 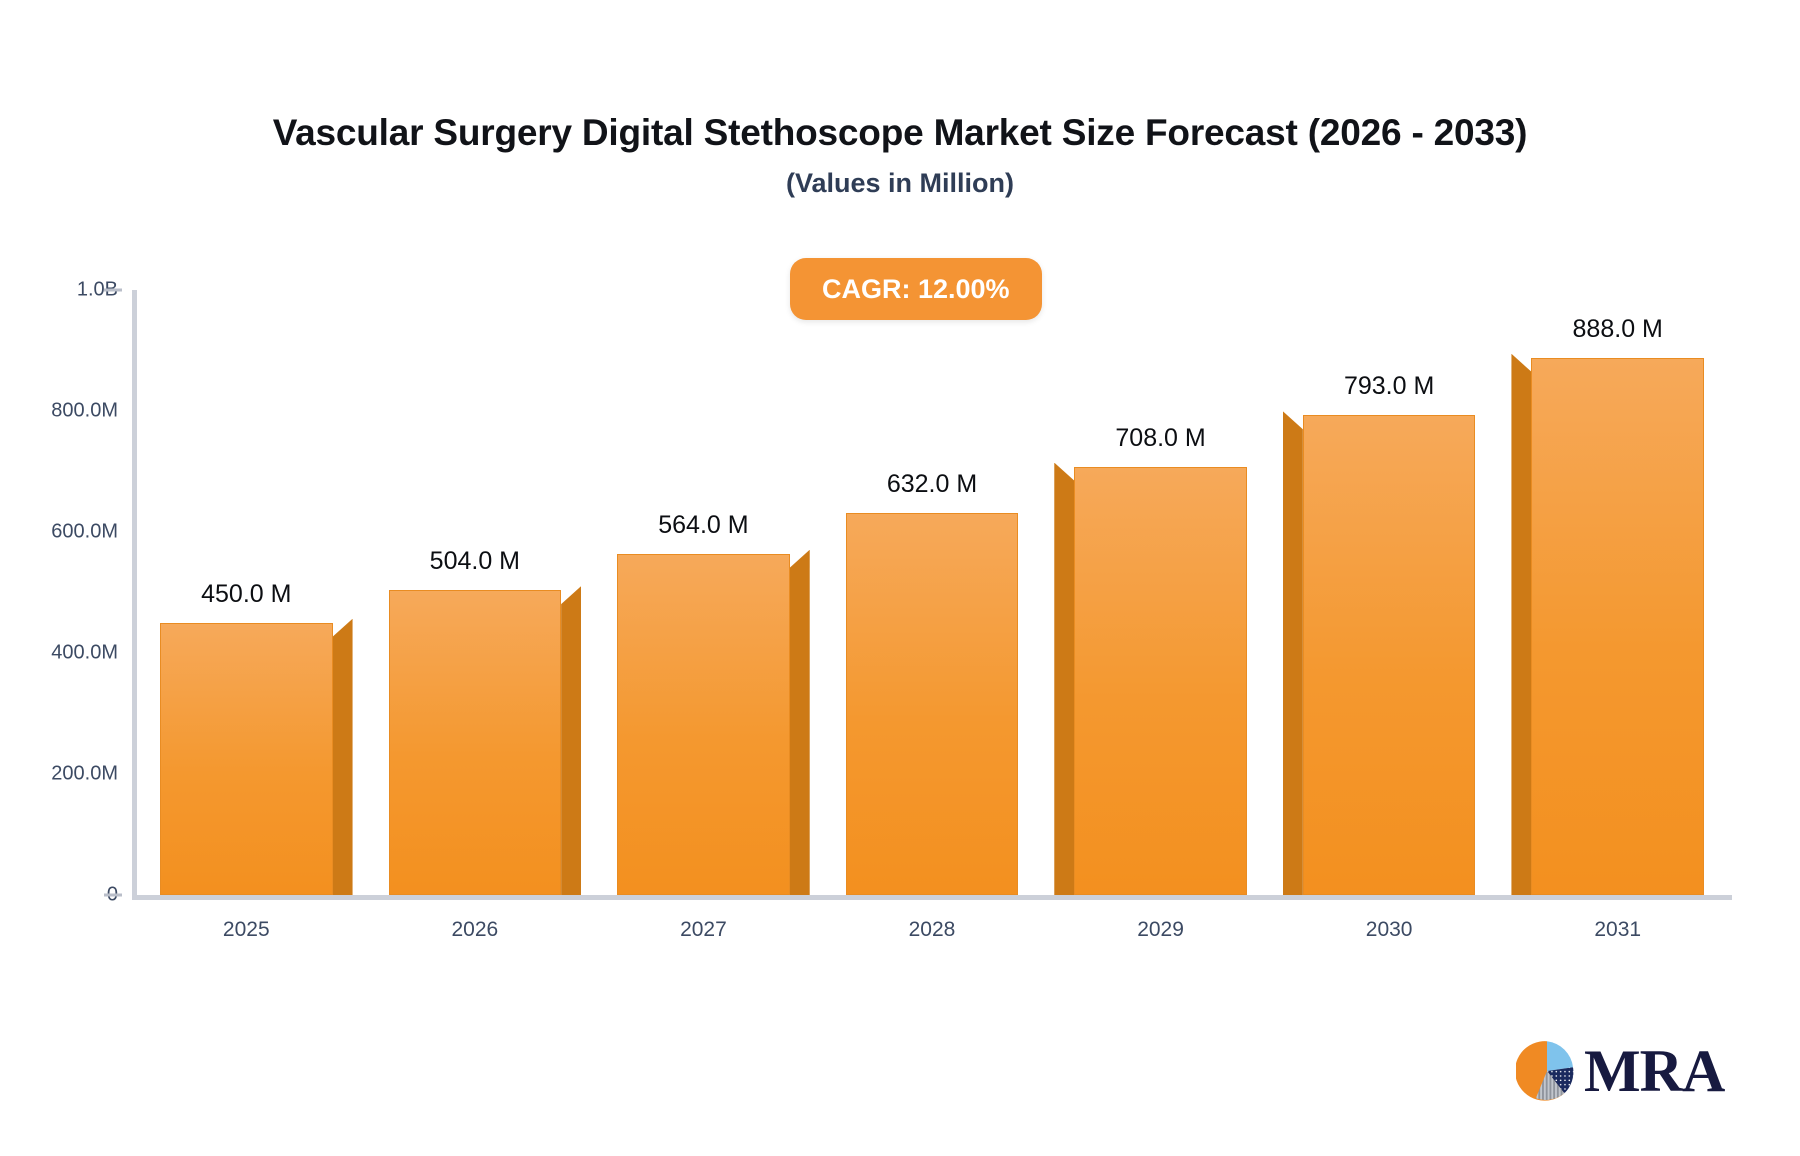 What do you see at coordinates (84, 410) in the screenshot?
I see `y-axis-tick-label: 800.0M` at bounding box center [84, 410].